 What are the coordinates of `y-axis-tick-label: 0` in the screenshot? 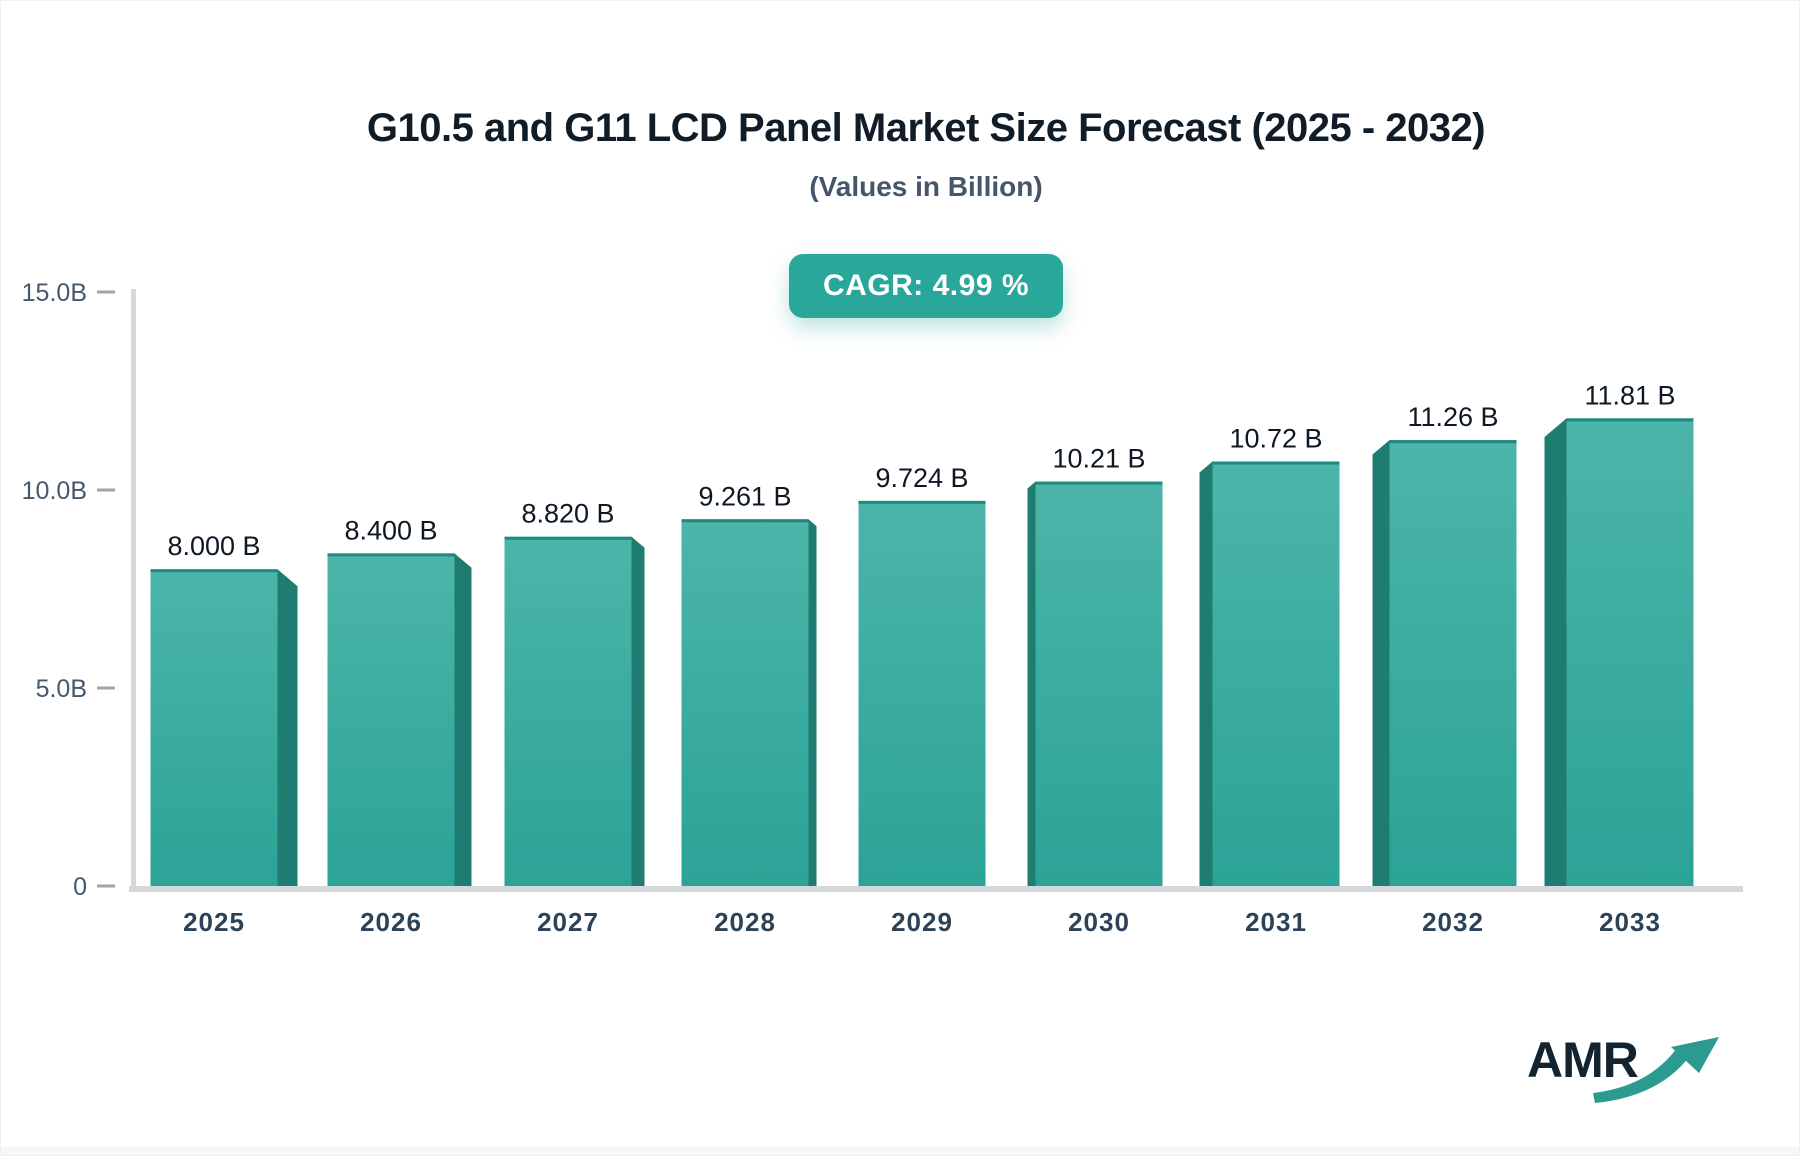 It's located at (80, 887).